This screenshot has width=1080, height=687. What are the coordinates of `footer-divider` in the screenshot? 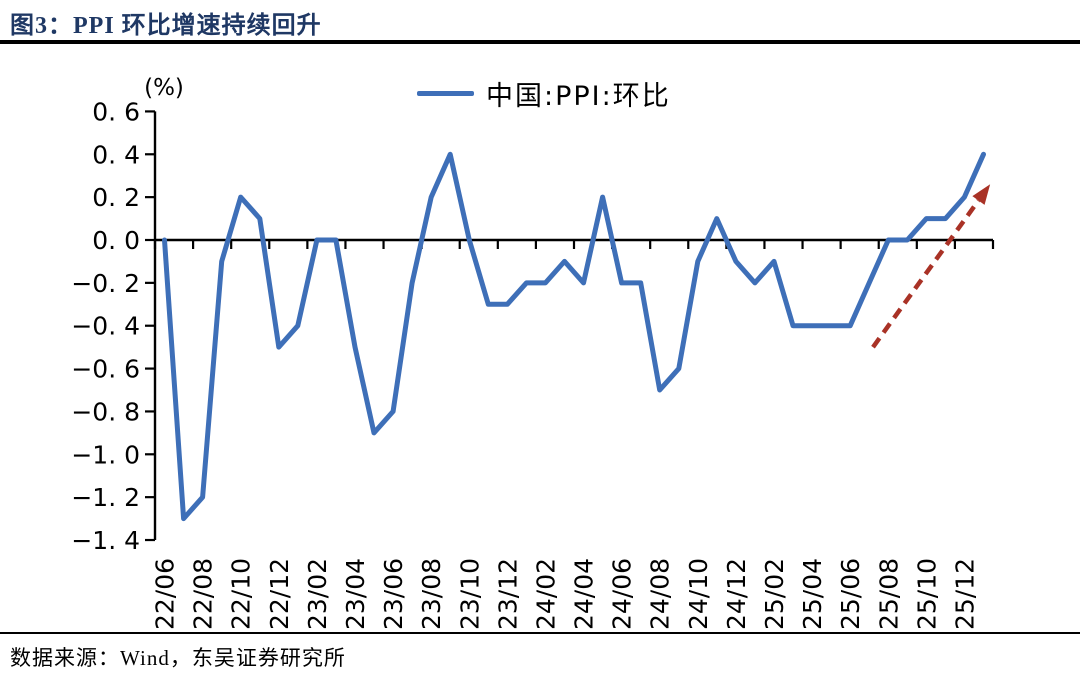 It's located at (540, 633).